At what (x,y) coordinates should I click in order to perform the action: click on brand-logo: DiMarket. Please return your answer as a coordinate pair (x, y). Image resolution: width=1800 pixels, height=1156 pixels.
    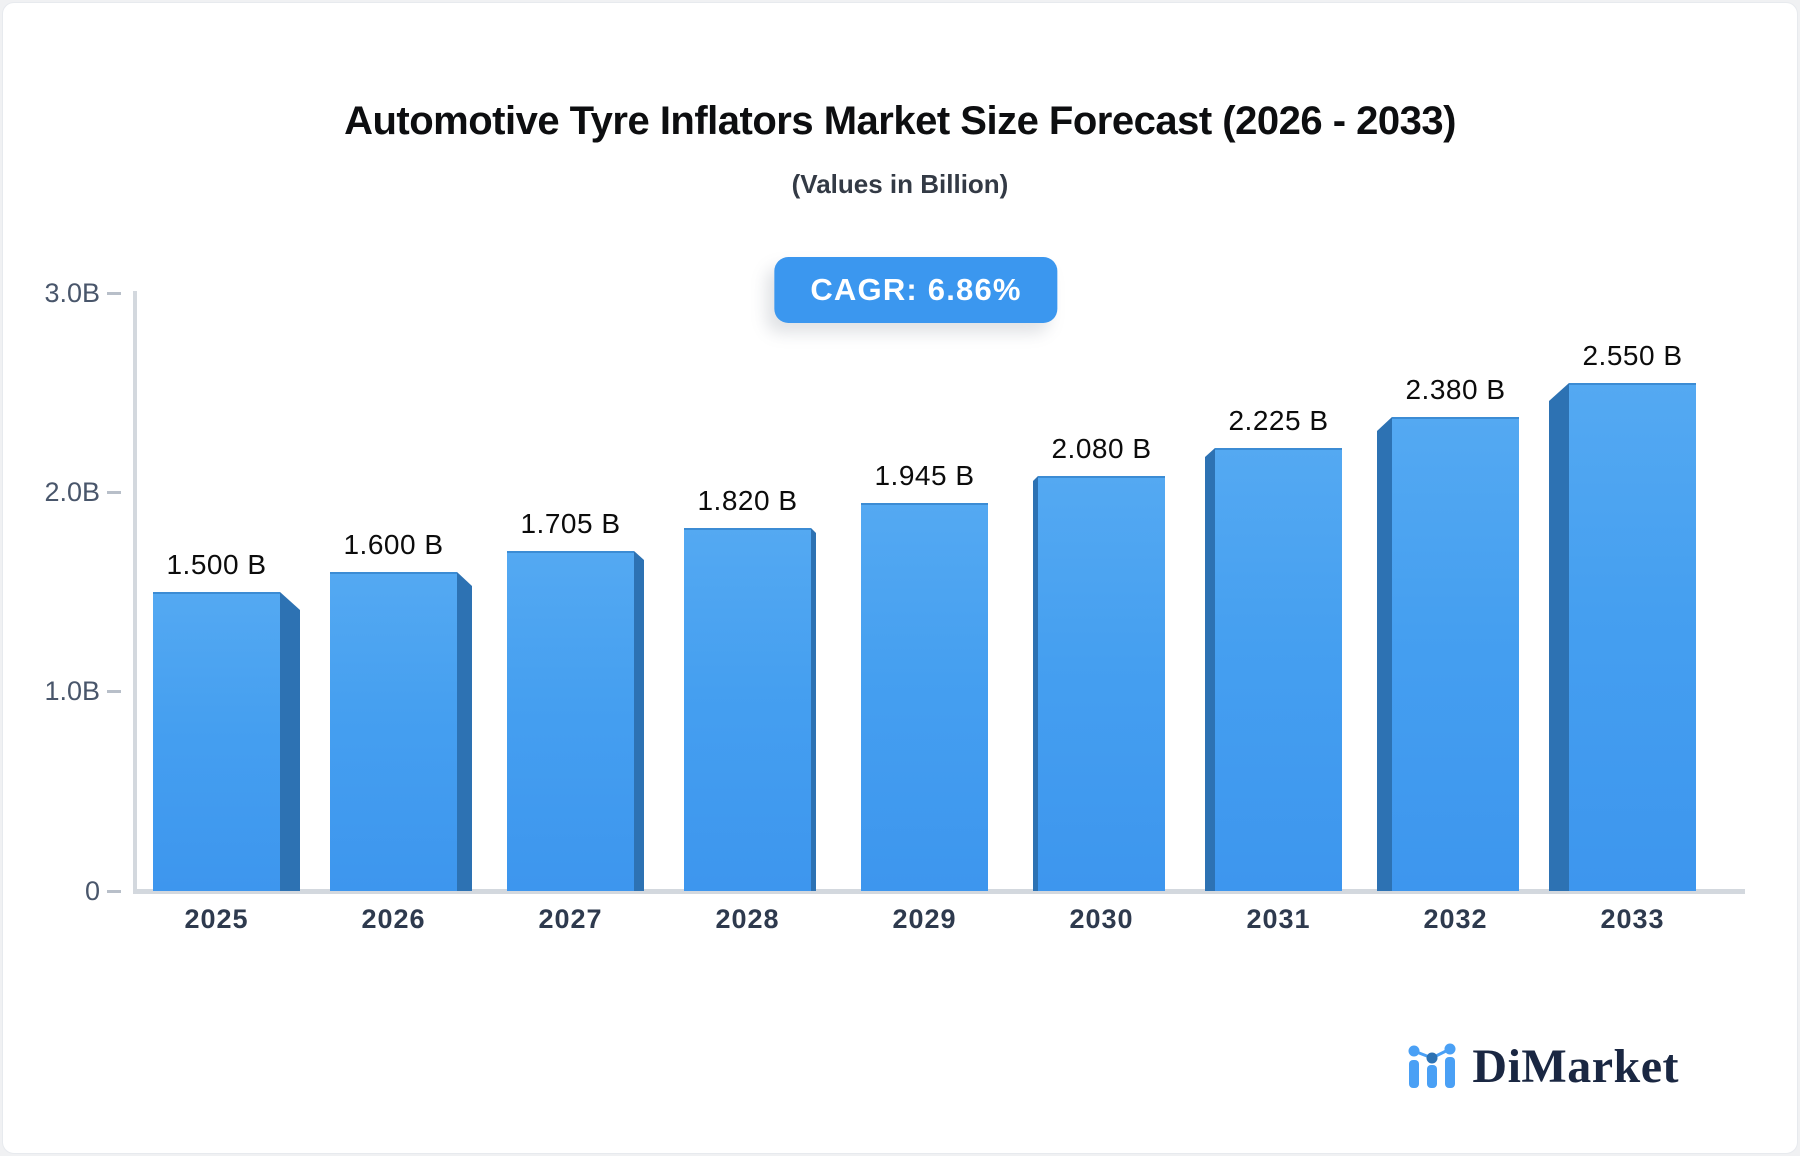
    Looking at the image, I should click on (1542, 1066).